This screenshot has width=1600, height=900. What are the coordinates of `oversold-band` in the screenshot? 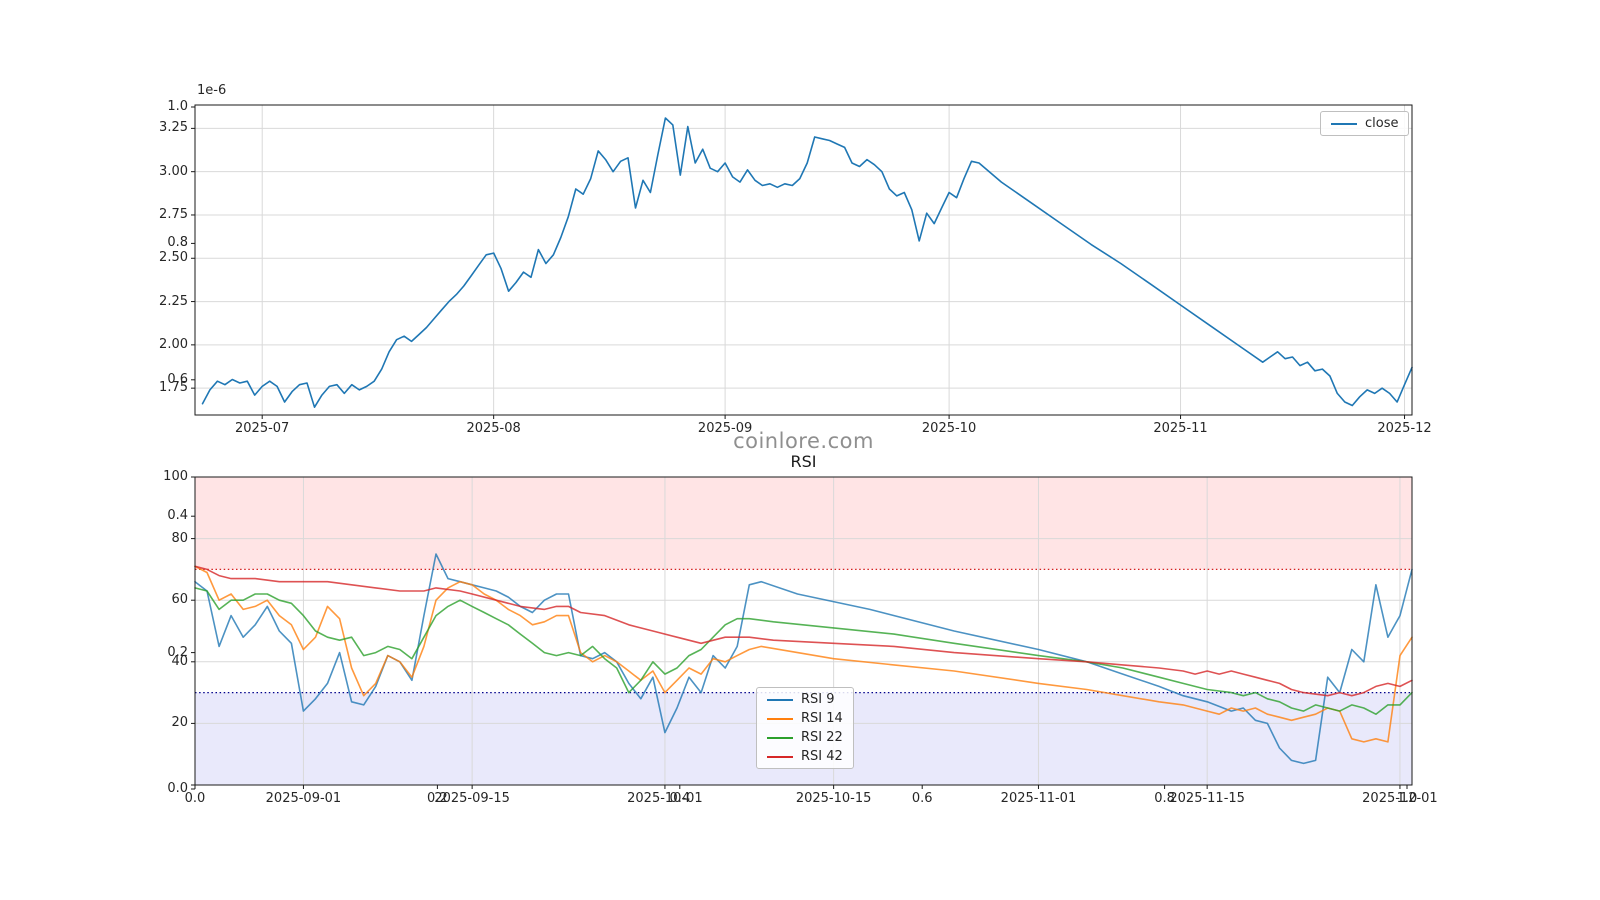 It's located at (803, 738).